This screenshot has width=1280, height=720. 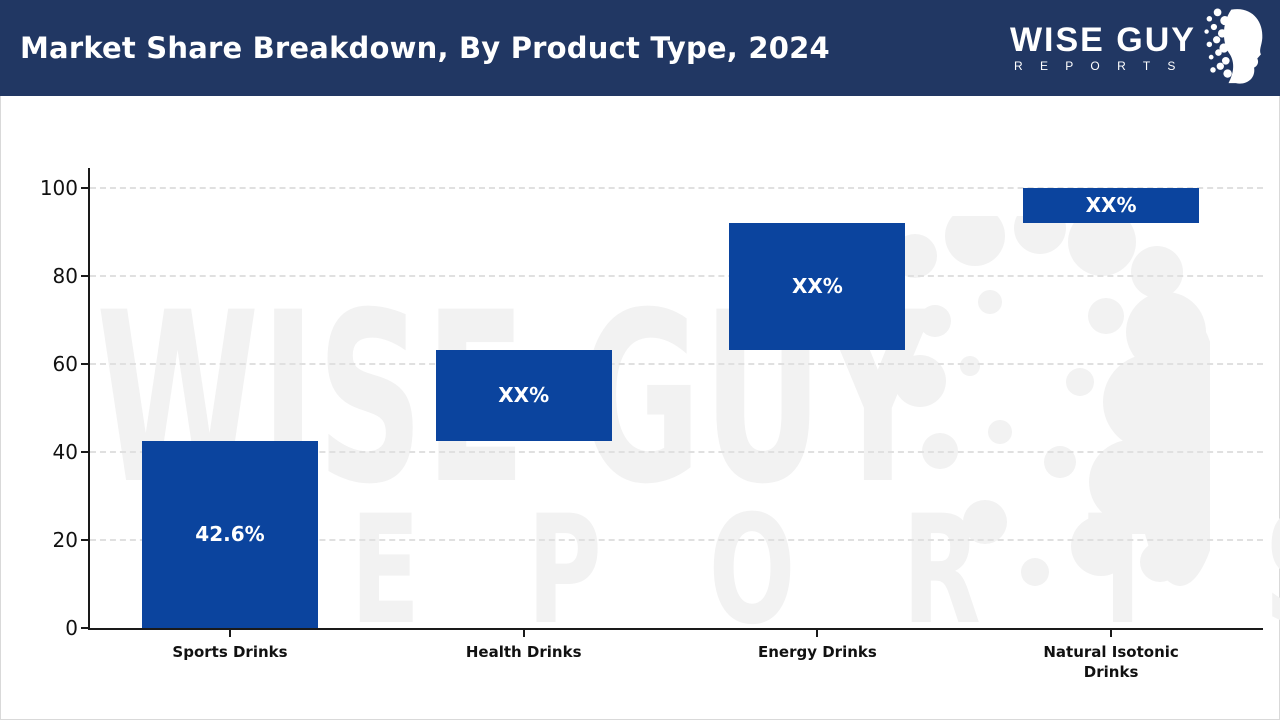 What do you see at coordinates (71, 628) in the screenshot?
I see `y-axis-label-0: 0` at bounding box center [71, 628].